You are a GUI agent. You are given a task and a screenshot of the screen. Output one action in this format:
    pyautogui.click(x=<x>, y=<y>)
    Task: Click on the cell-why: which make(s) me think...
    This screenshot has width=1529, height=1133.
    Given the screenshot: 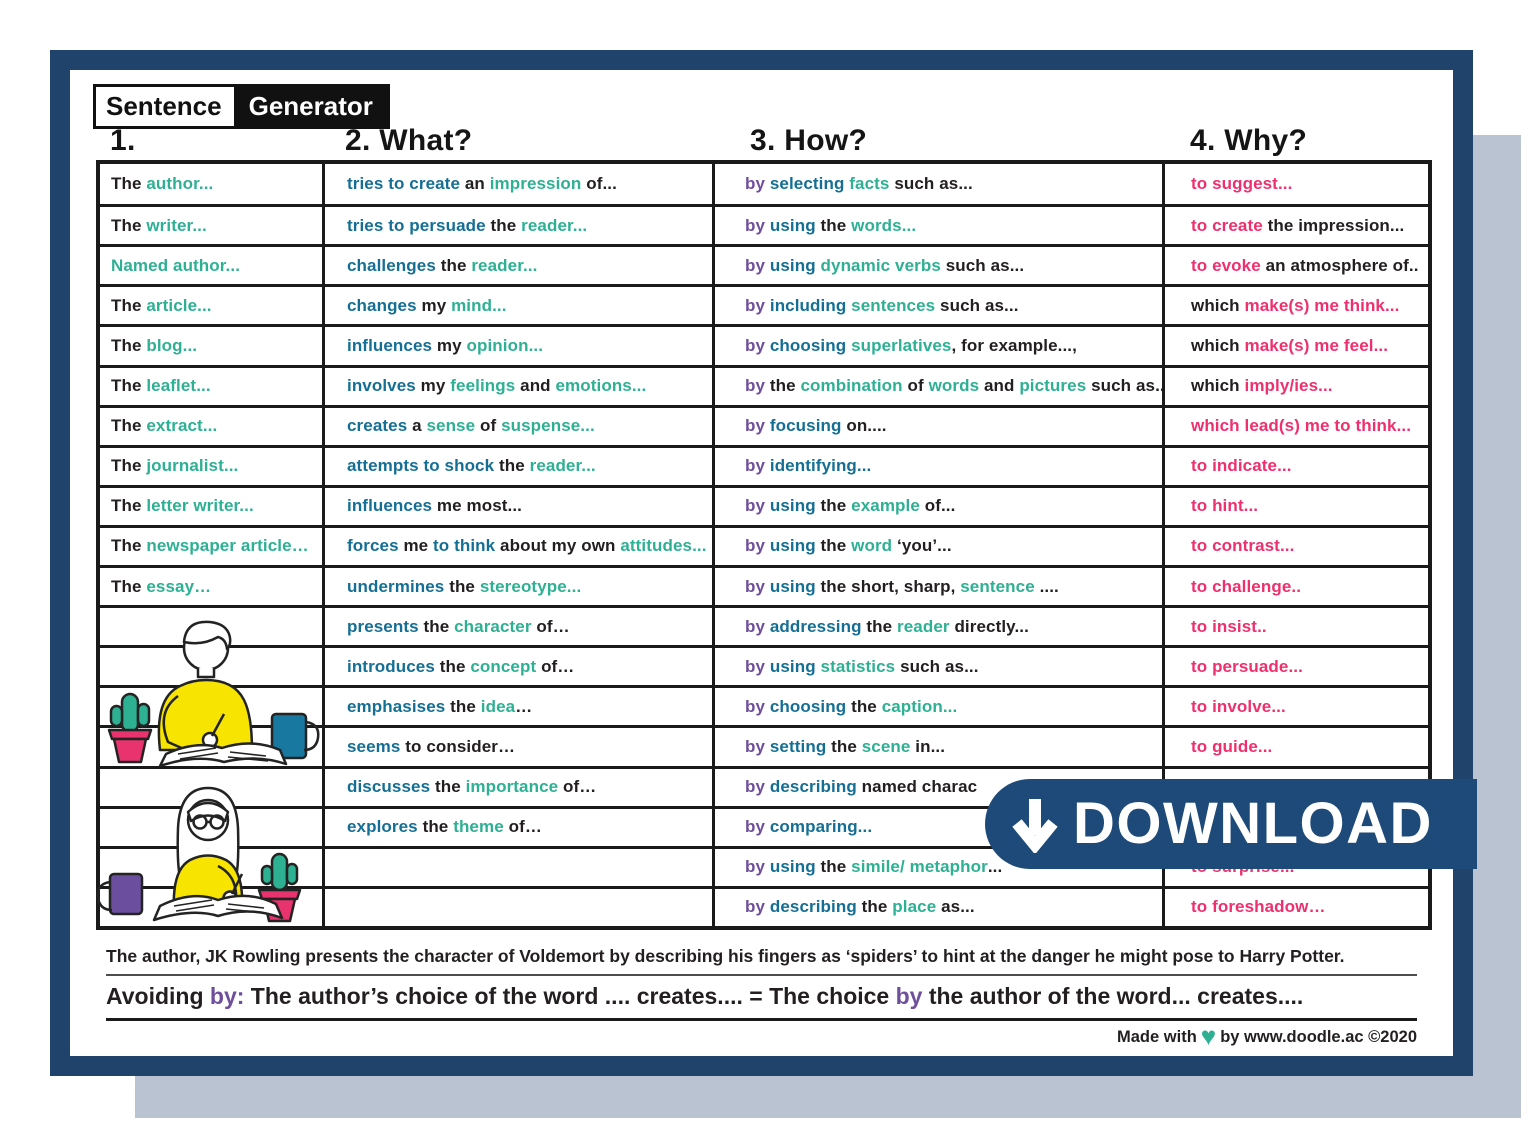 What is the action you would take?
    pyautogui.click(x=1295, y=306)
    